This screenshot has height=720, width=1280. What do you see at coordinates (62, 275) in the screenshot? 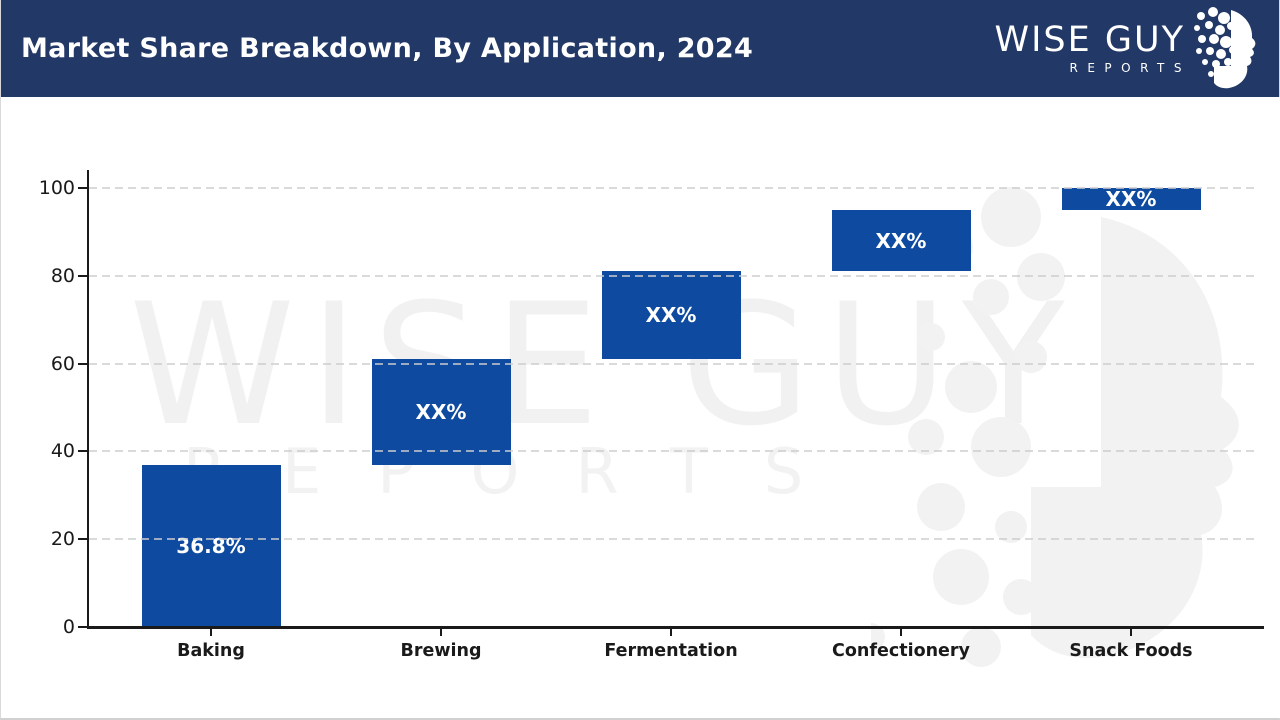
I see `y-tick-label: 80` at bounding box center [62, 275].